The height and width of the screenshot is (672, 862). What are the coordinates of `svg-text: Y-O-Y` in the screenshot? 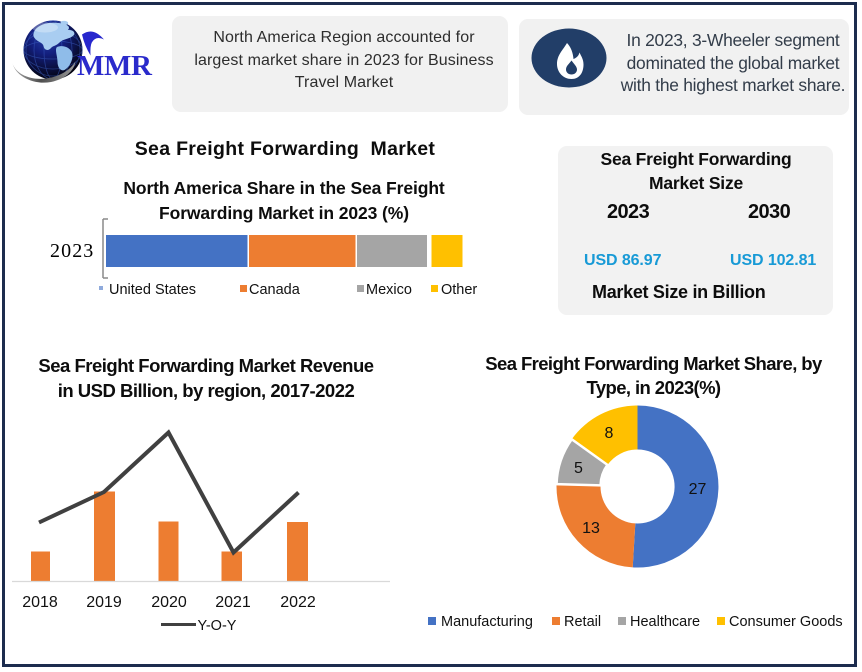 It's located at (217, 626).